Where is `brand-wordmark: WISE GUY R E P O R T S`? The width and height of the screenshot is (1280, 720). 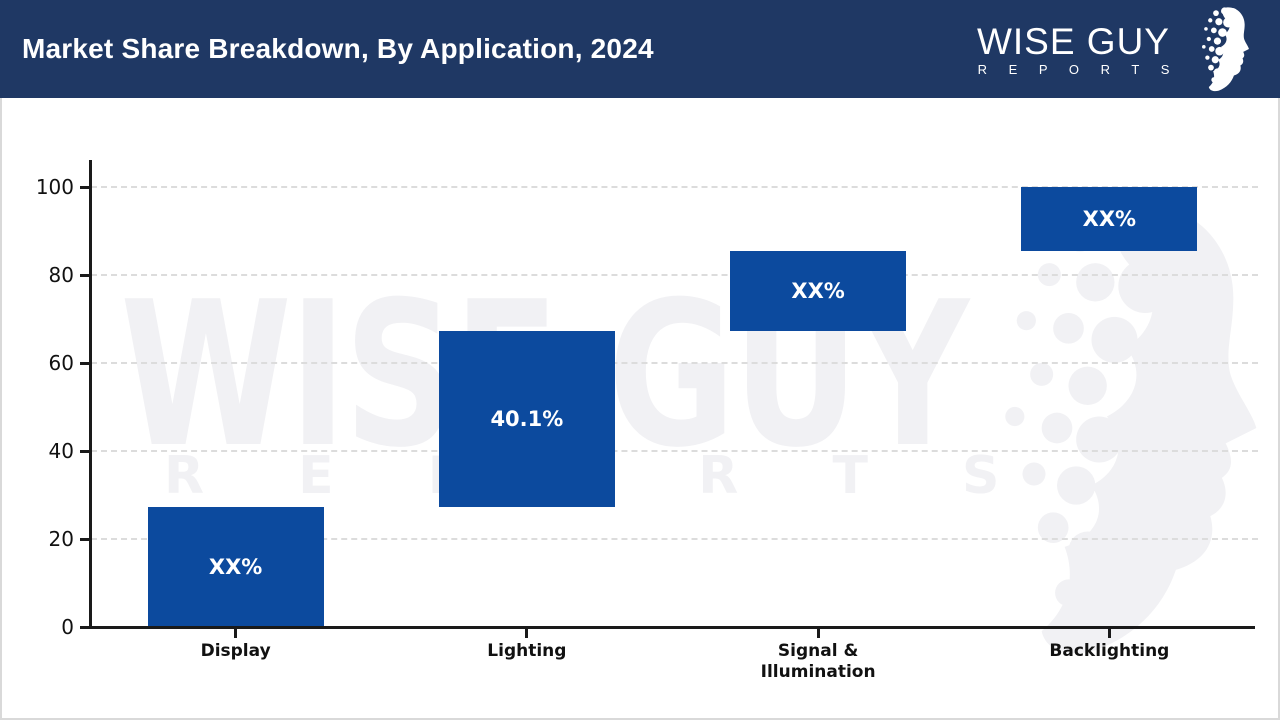 brand-wordmark: WISE GUY R E P O R T S is located at coordinates (1073, 49).